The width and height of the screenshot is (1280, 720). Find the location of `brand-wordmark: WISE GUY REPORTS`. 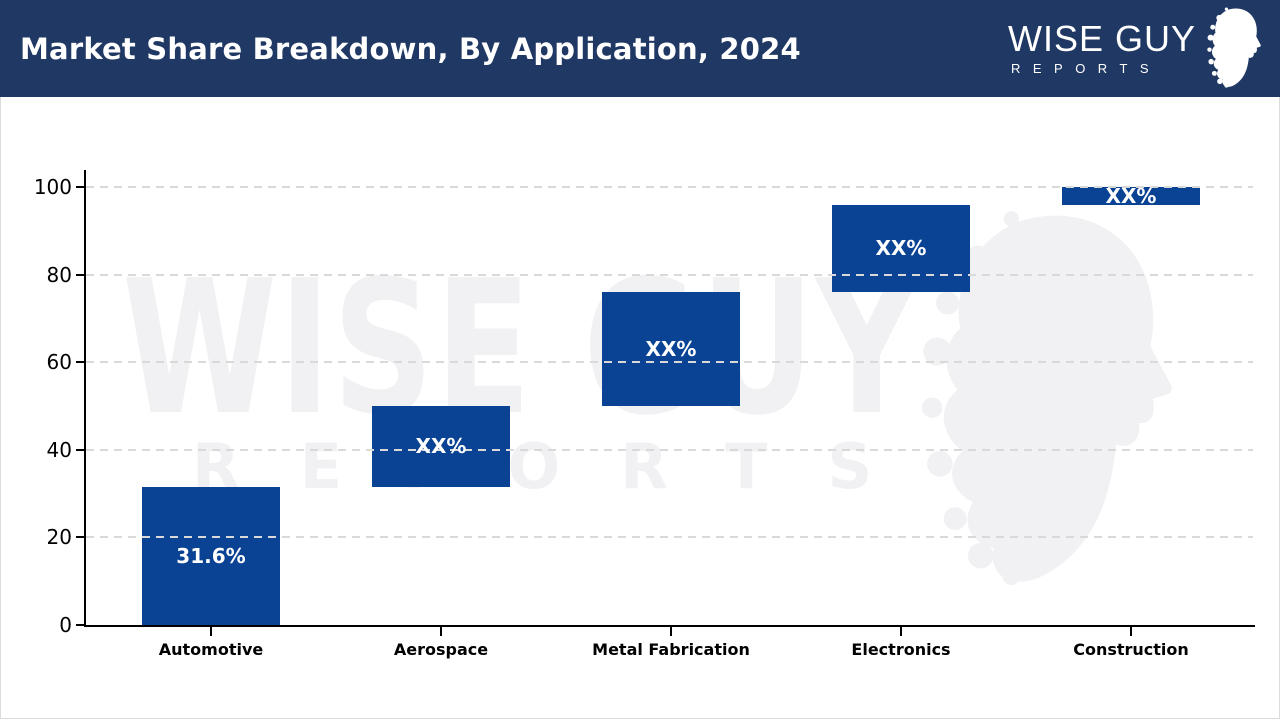

brand-wordmark: WISE GUY REPORTS is located at coordinates (1101, 47).